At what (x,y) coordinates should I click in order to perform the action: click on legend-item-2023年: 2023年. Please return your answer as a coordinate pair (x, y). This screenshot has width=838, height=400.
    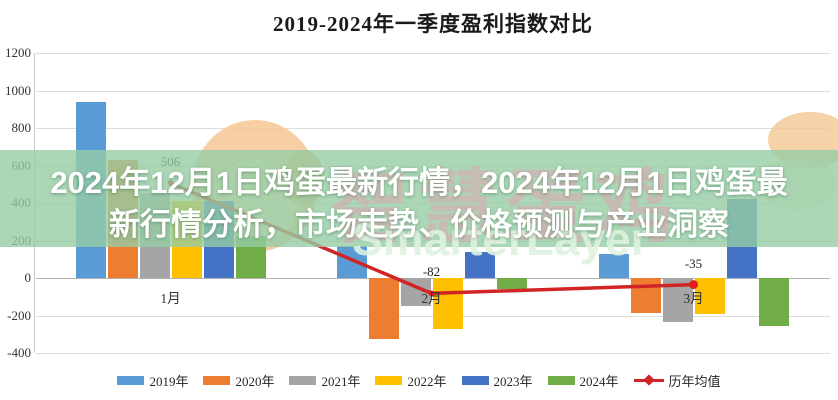
    Looking at the image, I should click on (497, 380).